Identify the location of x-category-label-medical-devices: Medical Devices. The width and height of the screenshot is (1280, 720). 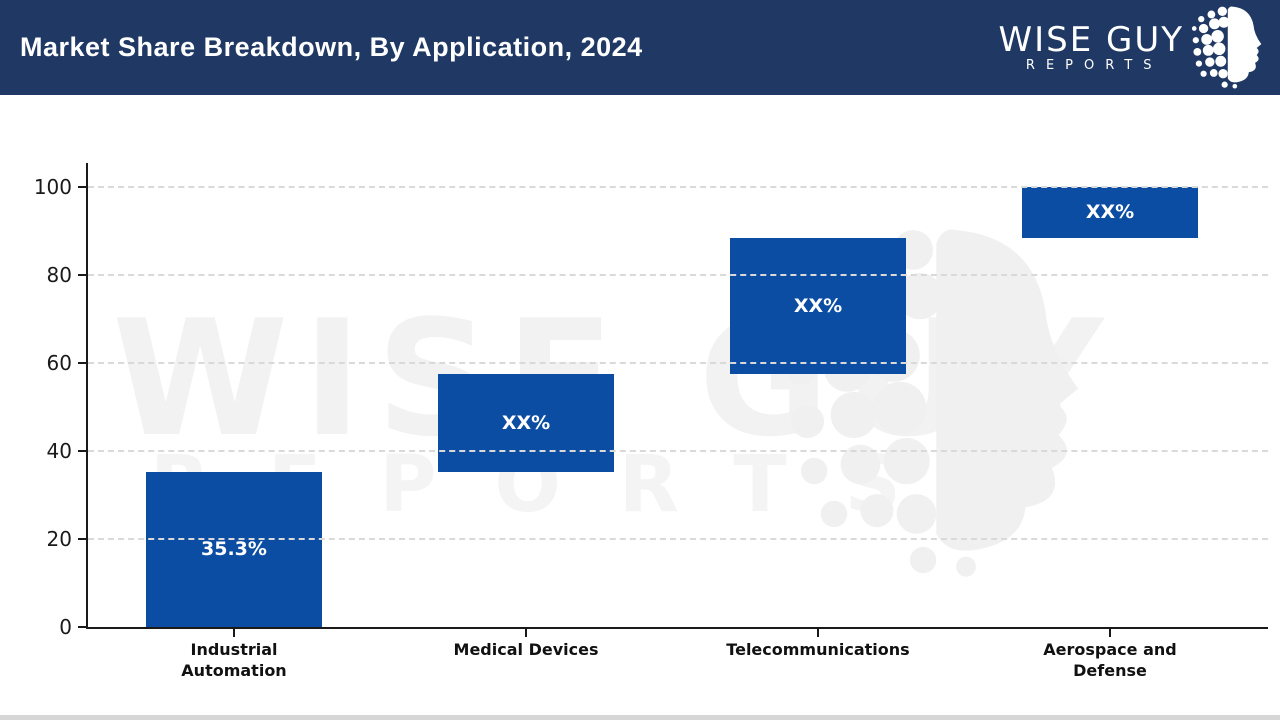
(526, 649).